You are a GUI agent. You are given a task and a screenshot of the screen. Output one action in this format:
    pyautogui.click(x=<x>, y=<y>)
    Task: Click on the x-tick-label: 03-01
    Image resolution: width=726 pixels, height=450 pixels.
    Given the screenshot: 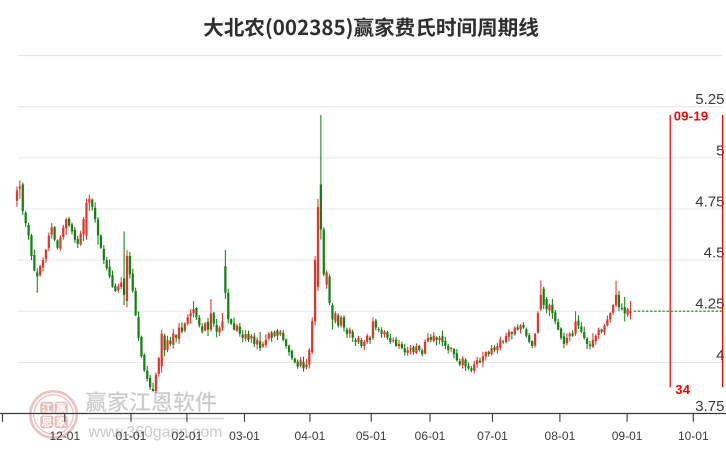 What is the action you would take?
    pyautogui.click(x=244, y=436)
    